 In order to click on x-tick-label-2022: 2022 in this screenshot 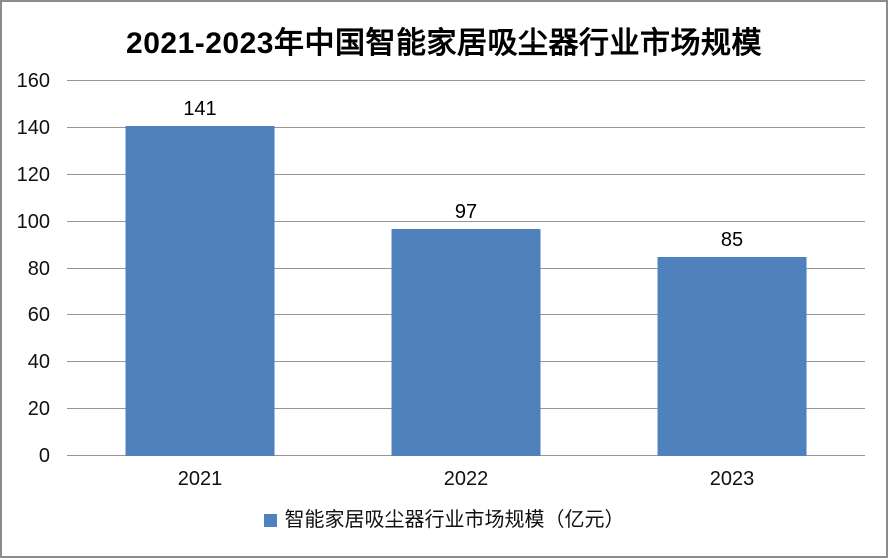, I will do `click(466, 479)`.